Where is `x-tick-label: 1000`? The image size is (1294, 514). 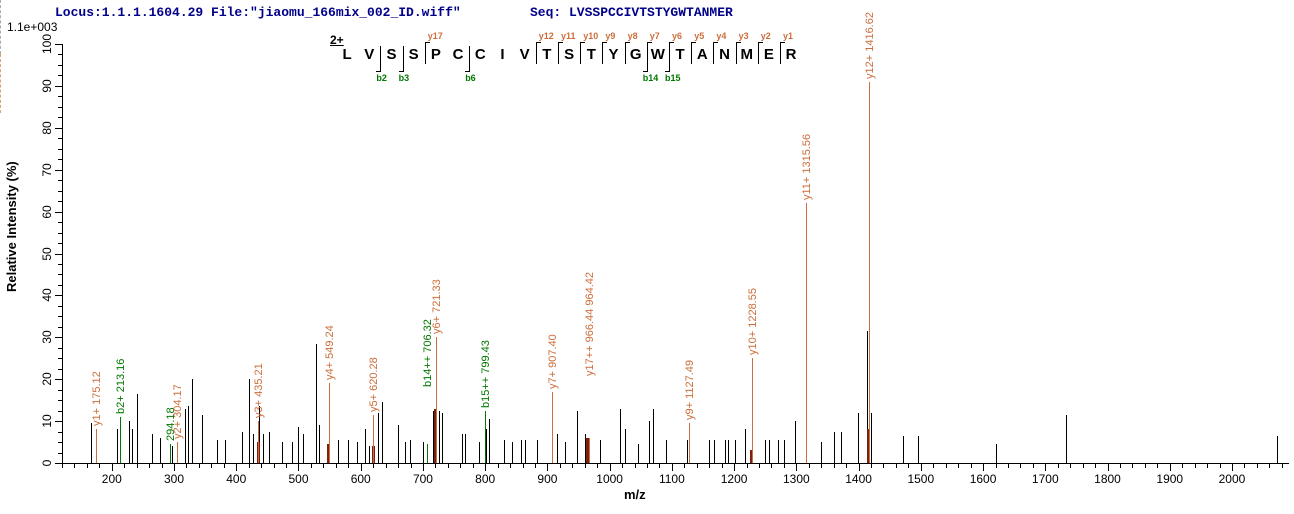
x-tick-label: 1000 is located at coordinates (609, 479).